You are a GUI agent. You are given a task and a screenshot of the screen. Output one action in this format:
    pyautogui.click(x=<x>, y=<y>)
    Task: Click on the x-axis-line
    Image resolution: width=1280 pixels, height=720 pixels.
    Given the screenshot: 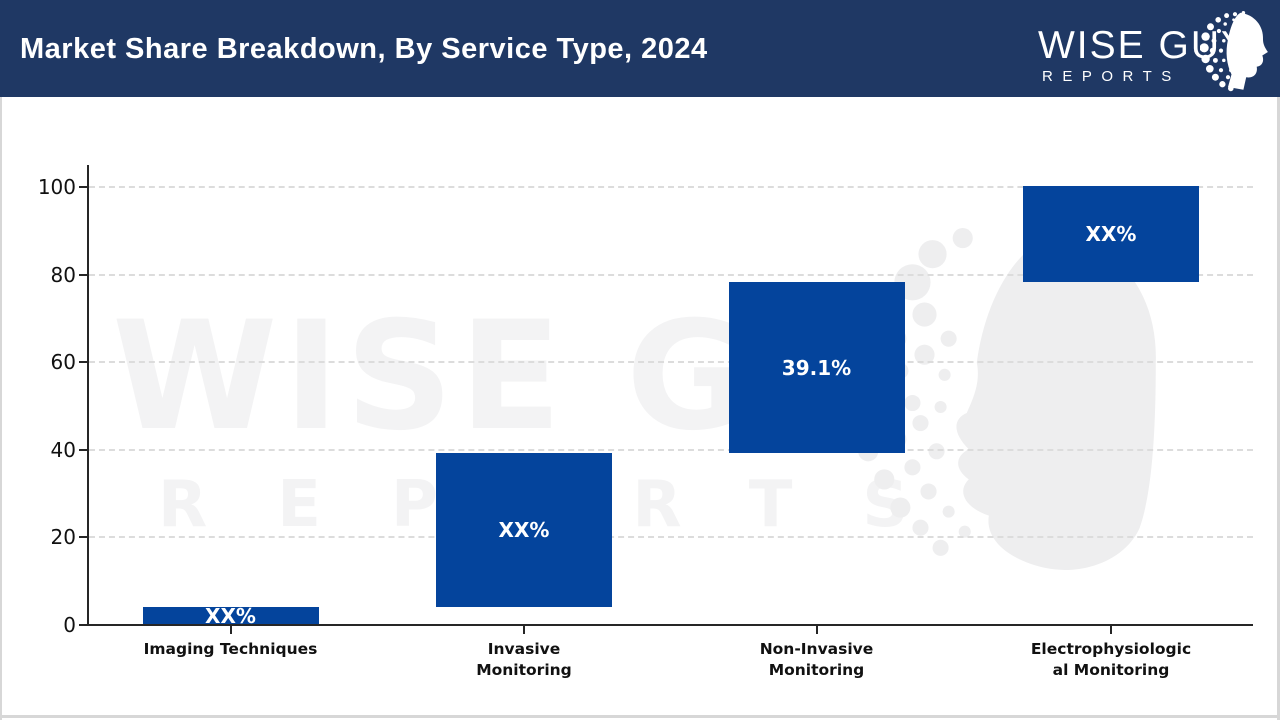 What is the action you would take?
    pyautogui.click(x=670, y=625)
    